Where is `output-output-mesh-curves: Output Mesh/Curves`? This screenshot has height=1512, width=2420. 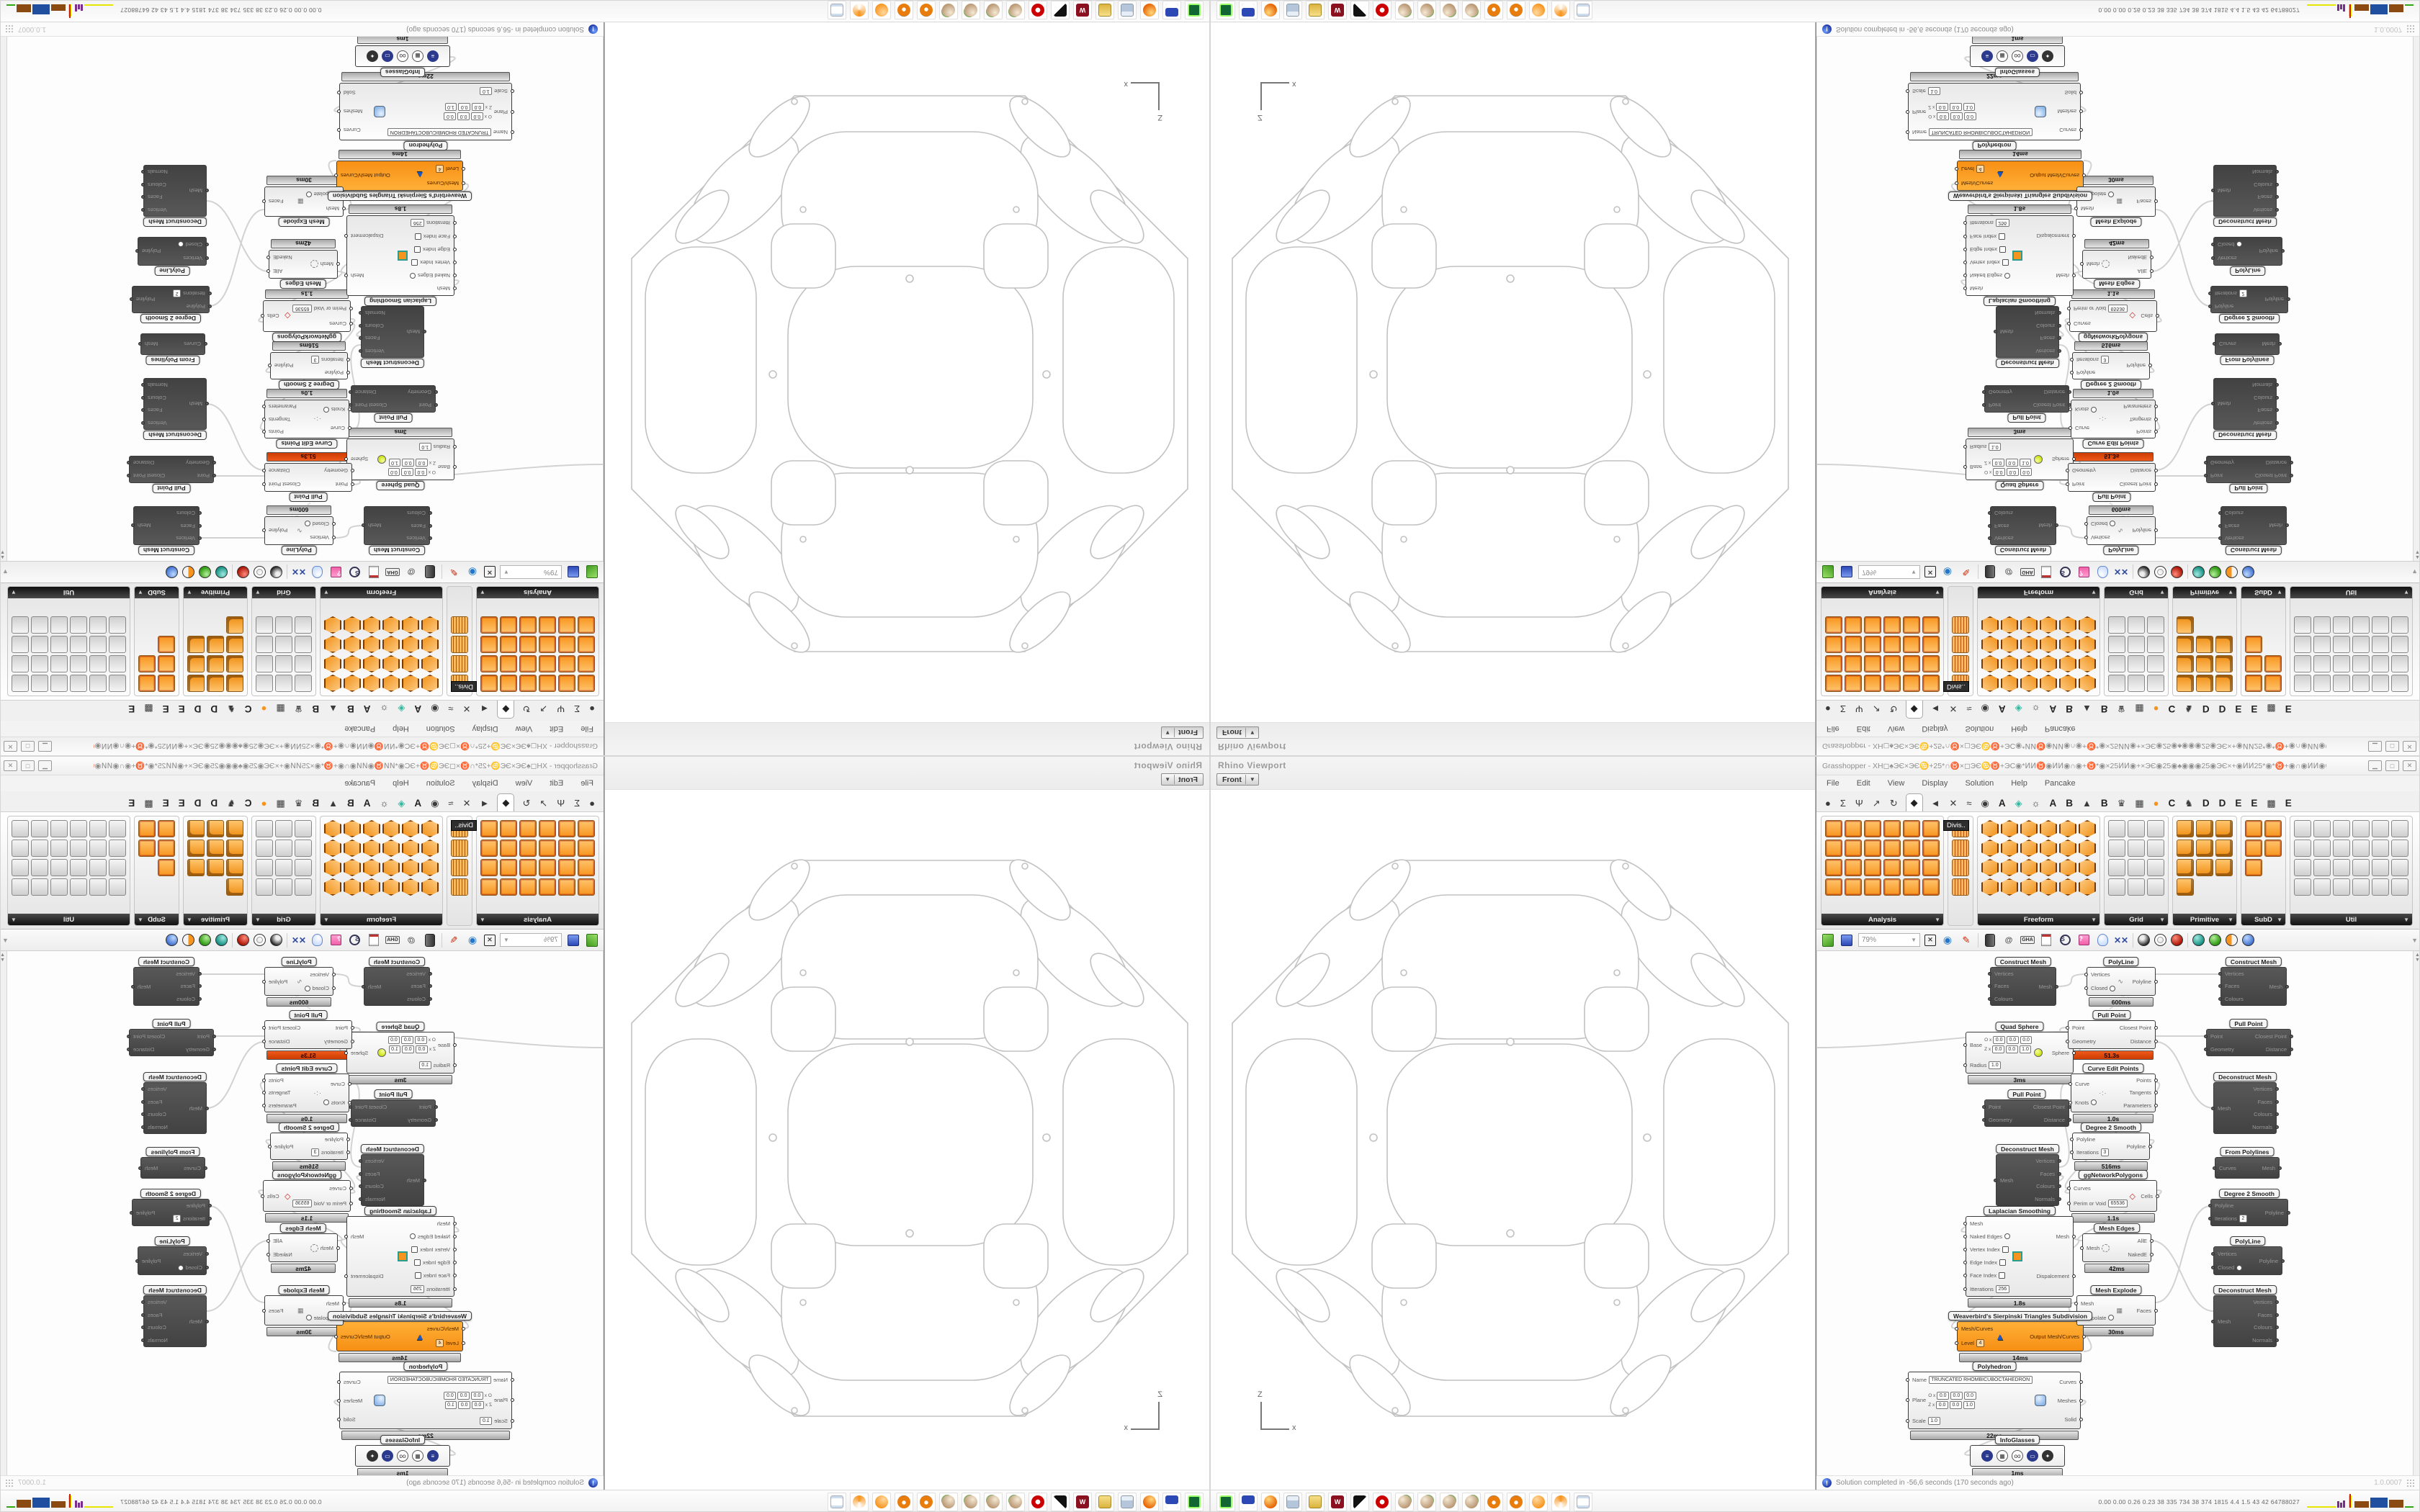
output-output-mesh-curves: Output Mesh/Curves is located at coordinates (362, 1336).